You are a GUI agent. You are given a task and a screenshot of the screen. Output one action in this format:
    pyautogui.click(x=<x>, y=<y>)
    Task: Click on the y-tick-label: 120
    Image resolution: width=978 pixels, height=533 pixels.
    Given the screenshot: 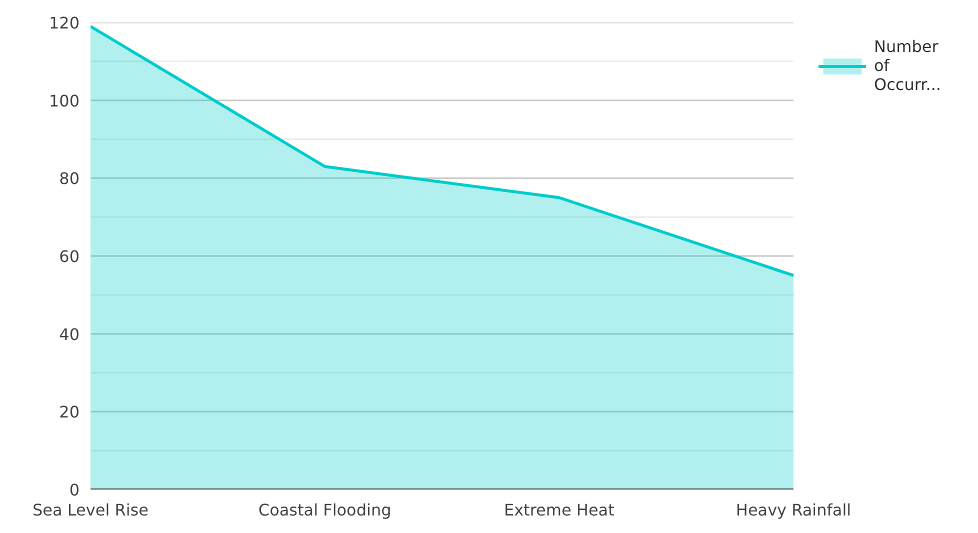 What is the action you would take?
    pyautogui.click(x=64, y=23)
    